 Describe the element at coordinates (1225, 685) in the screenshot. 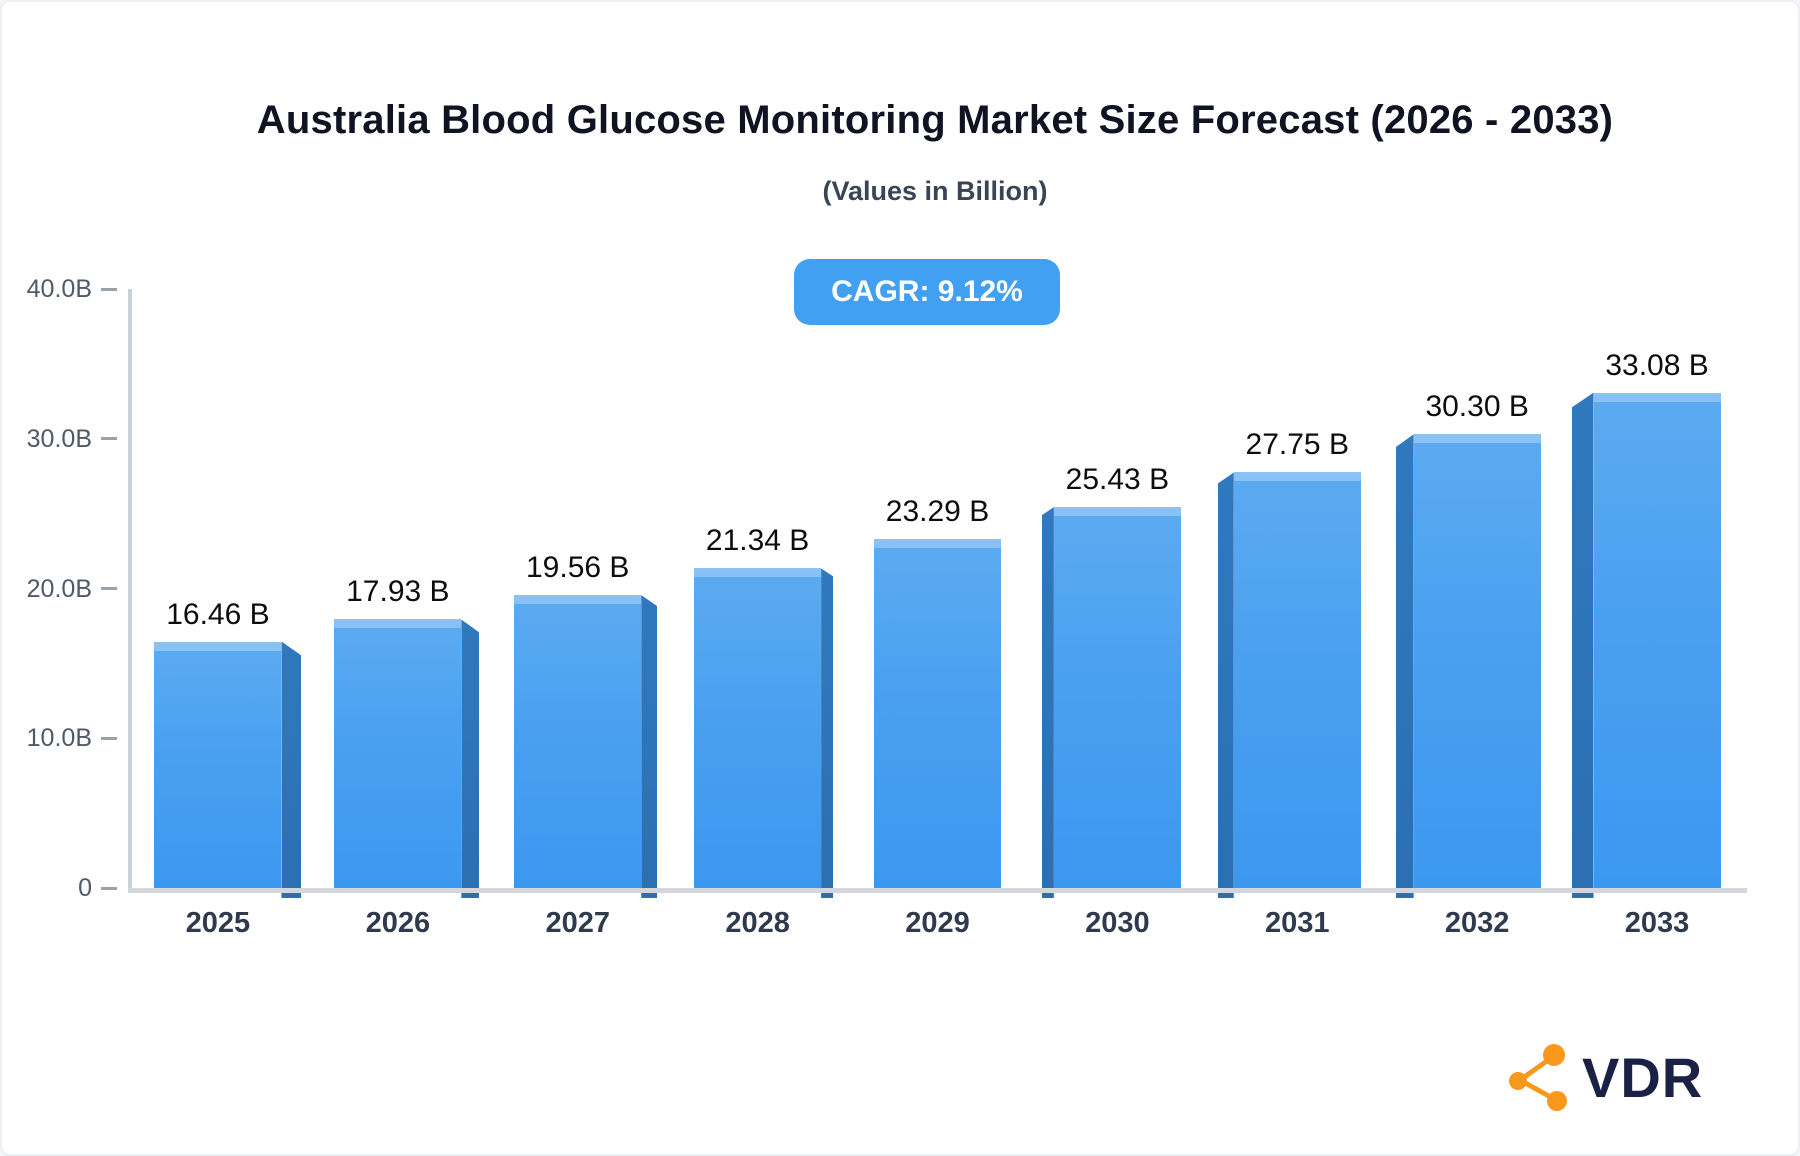

I see `bar-side-2031` at that location.